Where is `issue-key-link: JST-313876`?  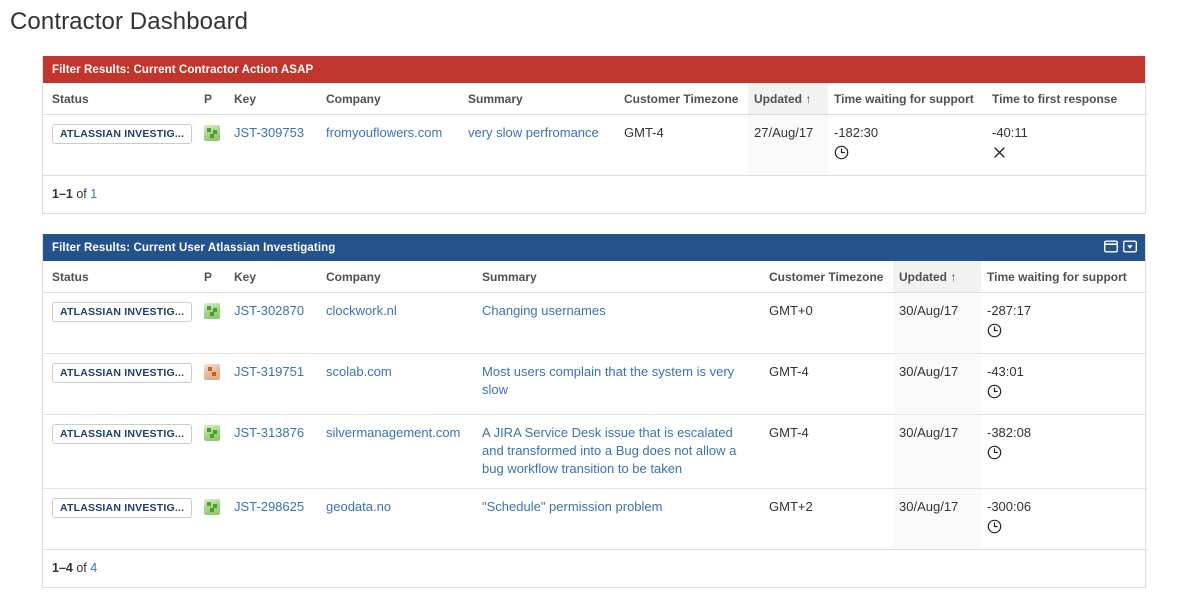
issue-key-link: JST-313876 is located at coordinates (269, 432).